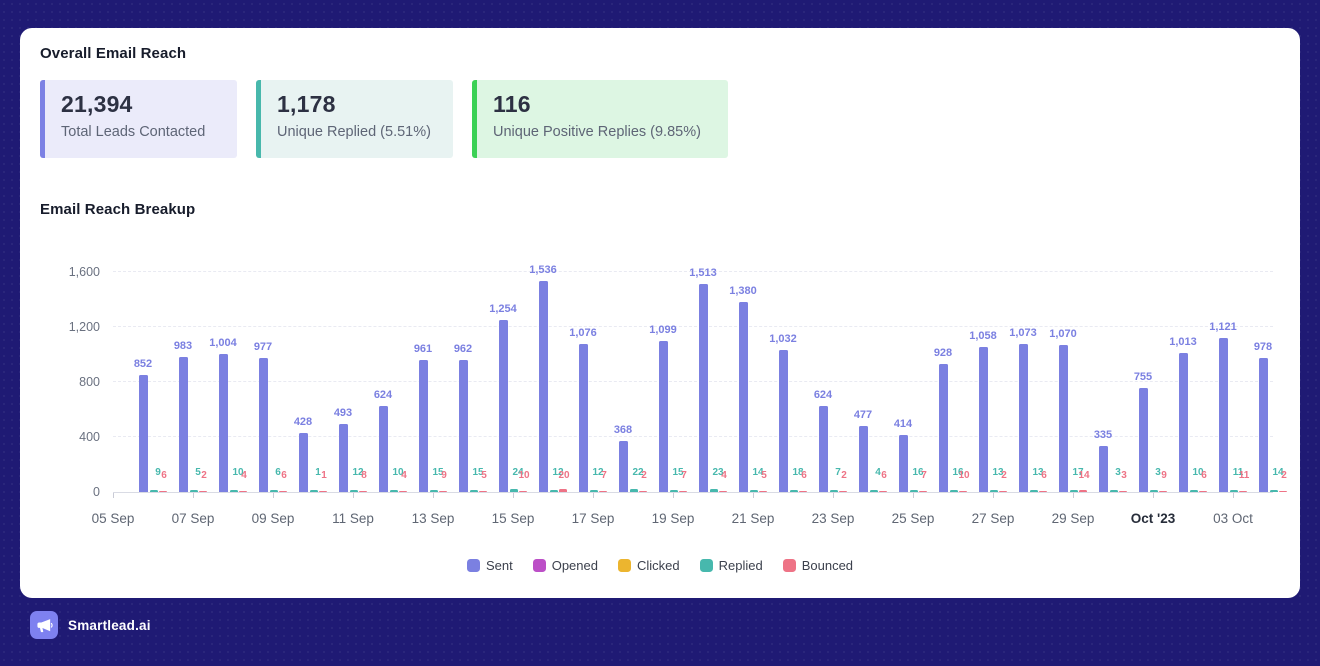  I want to click on replied-value-label: 15, so click(678, 472).